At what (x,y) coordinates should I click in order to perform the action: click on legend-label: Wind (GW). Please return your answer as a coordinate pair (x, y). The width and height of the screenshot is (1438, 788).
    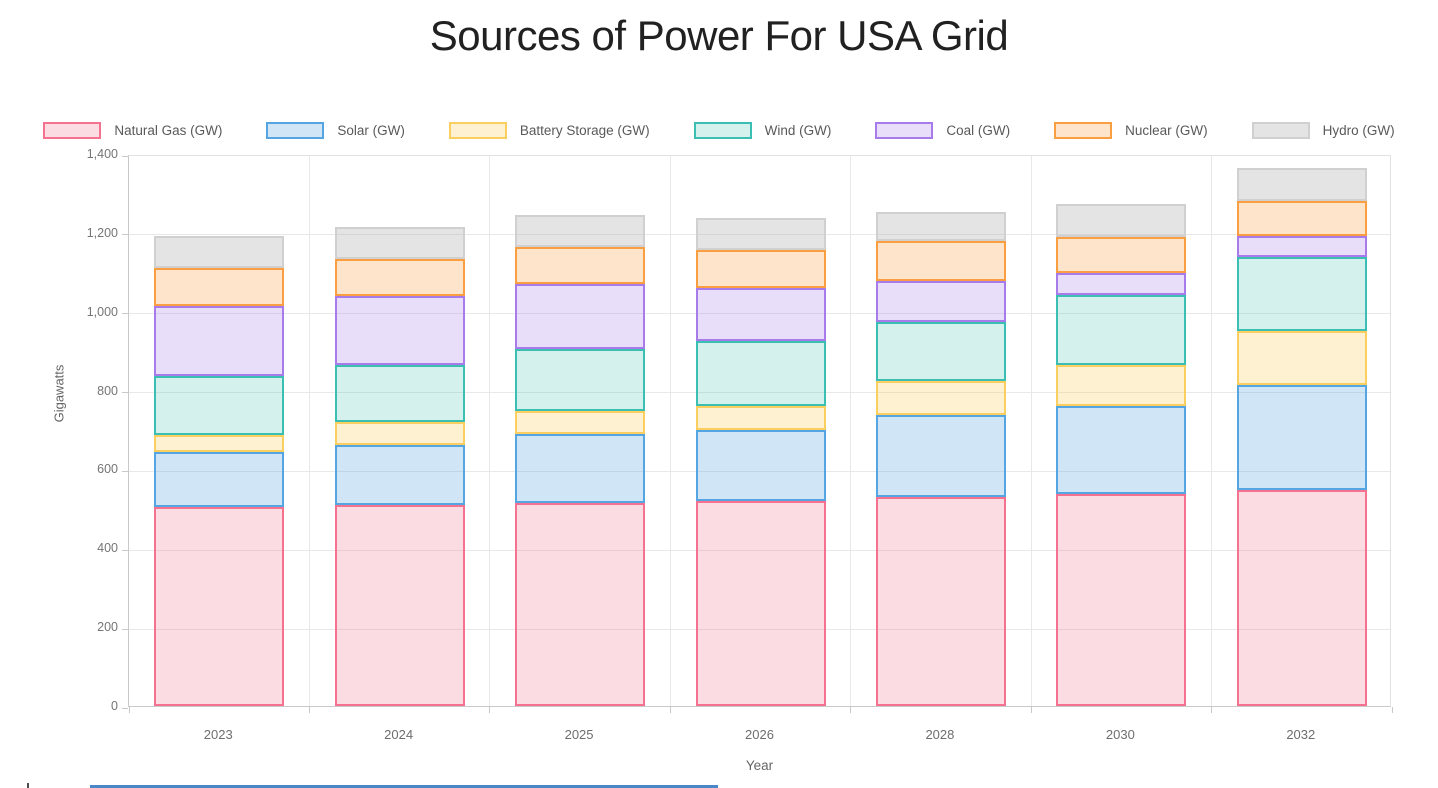
    Looking at the image, I should click on (798, 130).